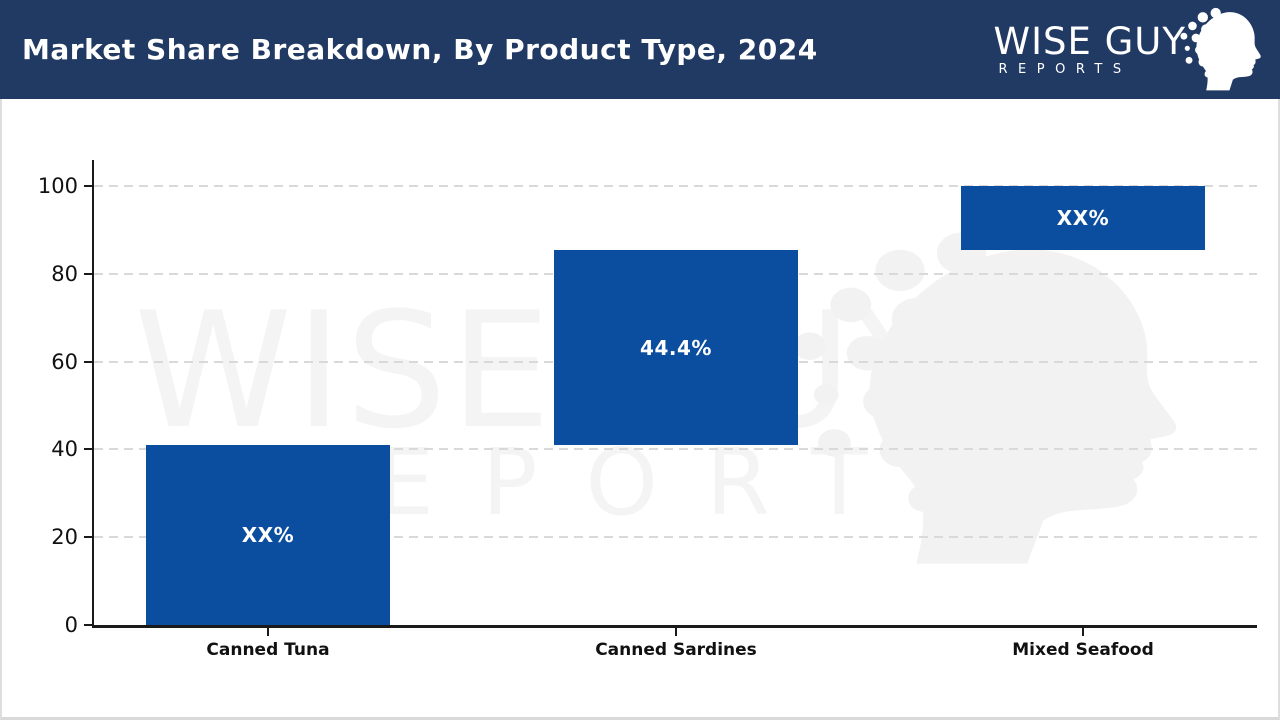  What do you see at coordinates (71, 625) in the screenshot?
I see `y-tick-label: 0` at bounding box center [71, 625].